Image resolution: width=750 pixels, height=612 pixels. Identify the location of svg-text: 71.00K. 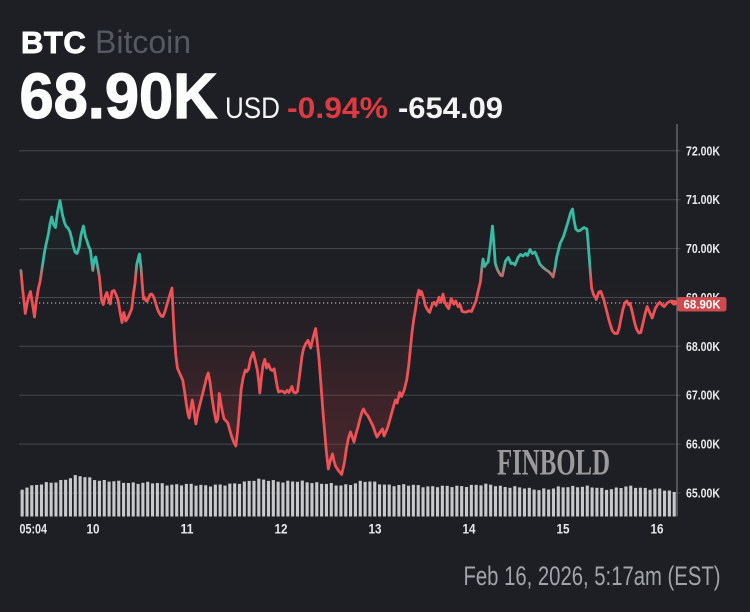
(703, 200).